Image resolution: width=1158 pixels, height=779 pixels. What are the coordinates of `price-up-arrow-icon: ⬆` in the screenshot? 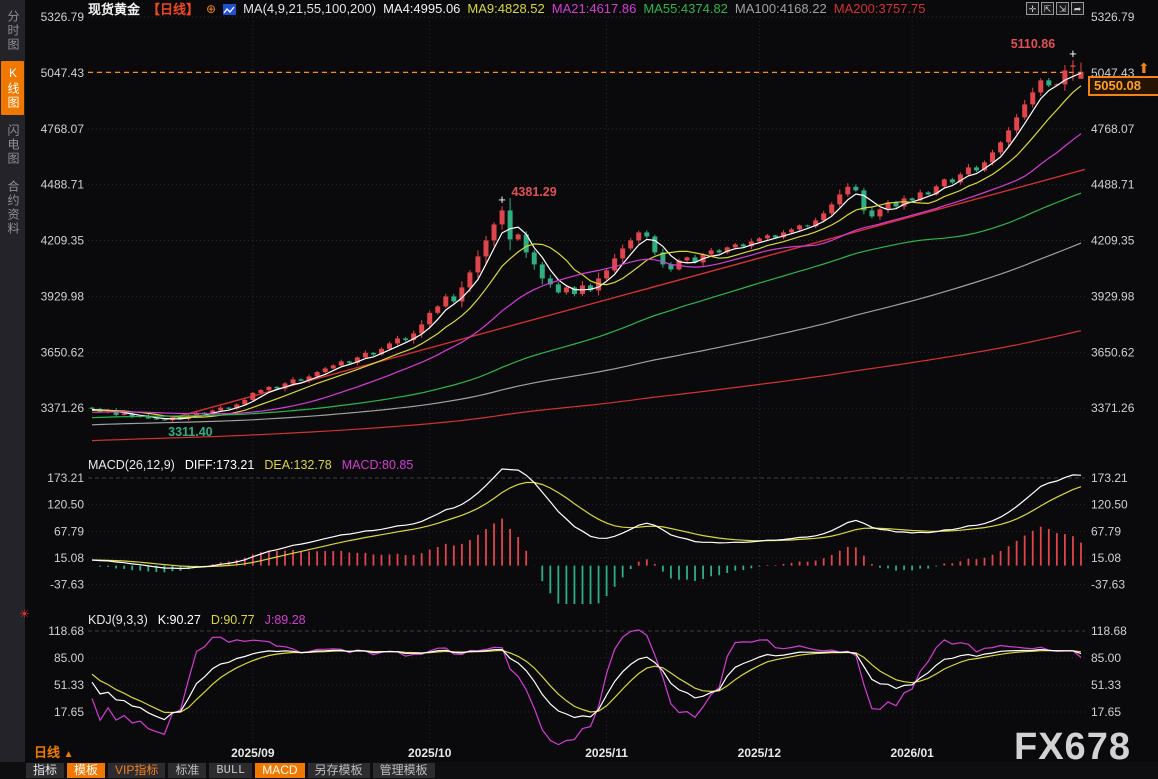 It's located at (1144, 68).